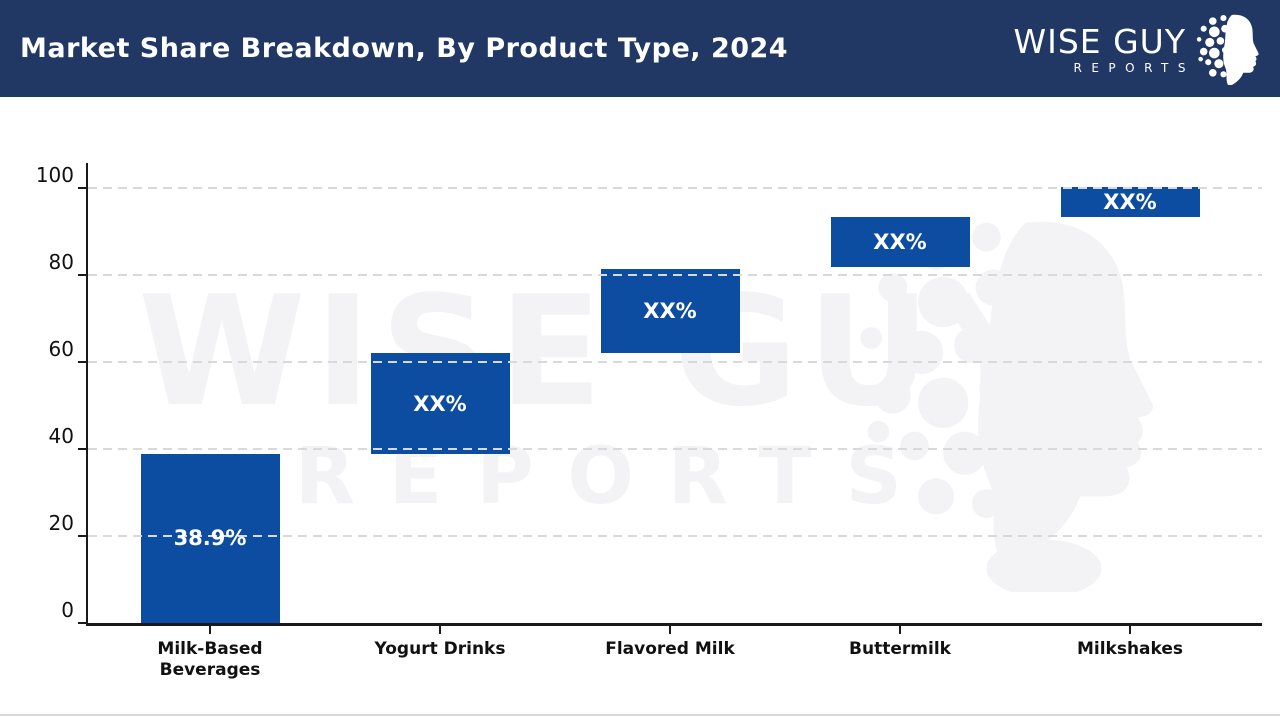  I want to click on x-category-label-milk-based-beverages: Milk-Based Beverages, so click(210, 660).